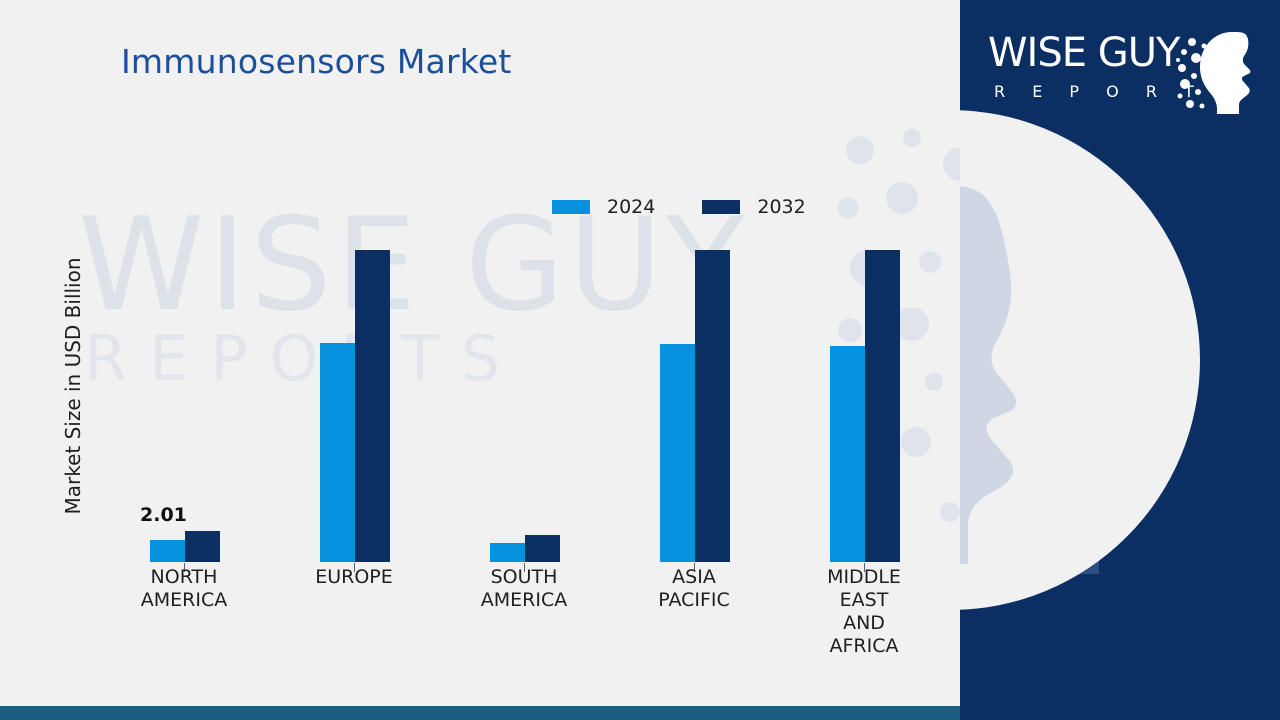 The image size is (1280, 720). I want to click on x-label-middle-east-and-africa: MIDDLE EAST AND AFRICA, so click(864, 612).